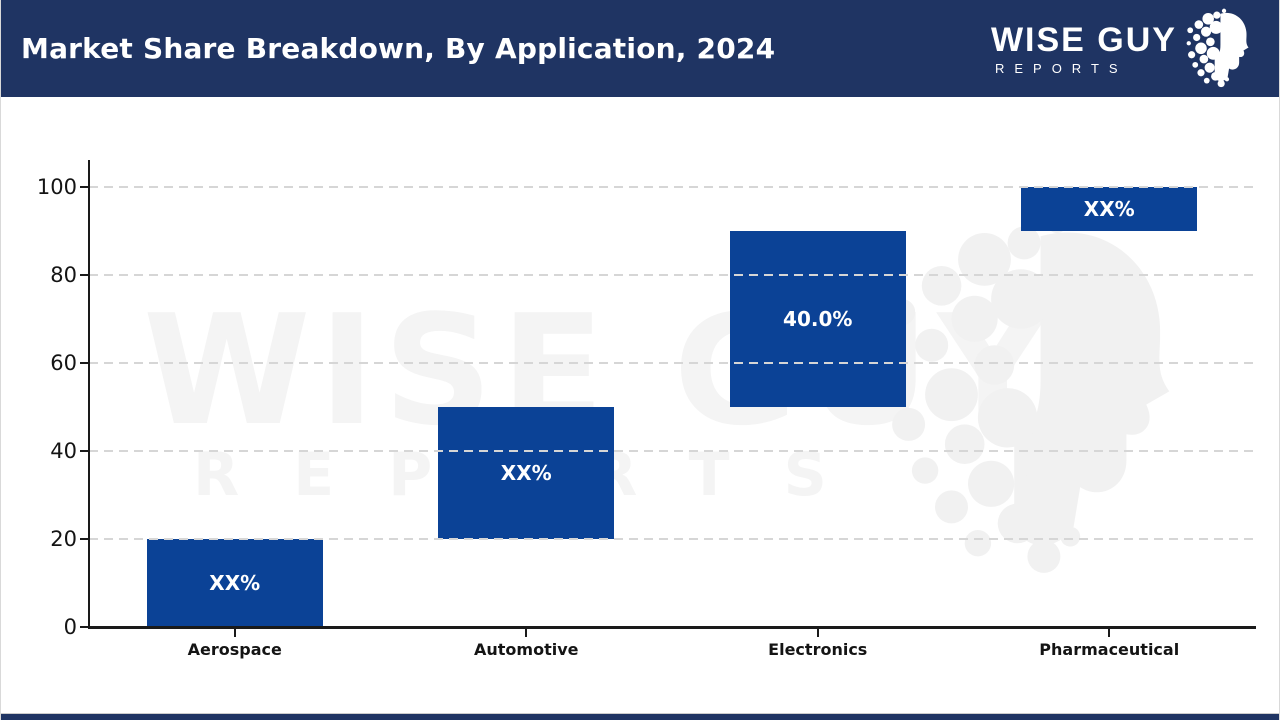  I want to click on logo-subtext: REPORTS, so click(1061, 68).